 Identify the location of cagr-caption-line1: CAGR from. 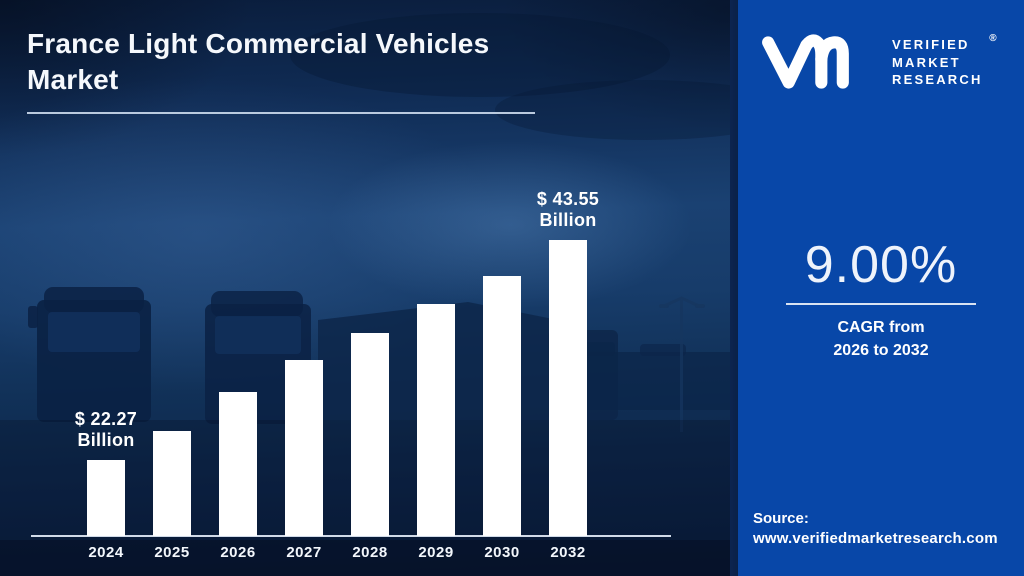
(881, 327).